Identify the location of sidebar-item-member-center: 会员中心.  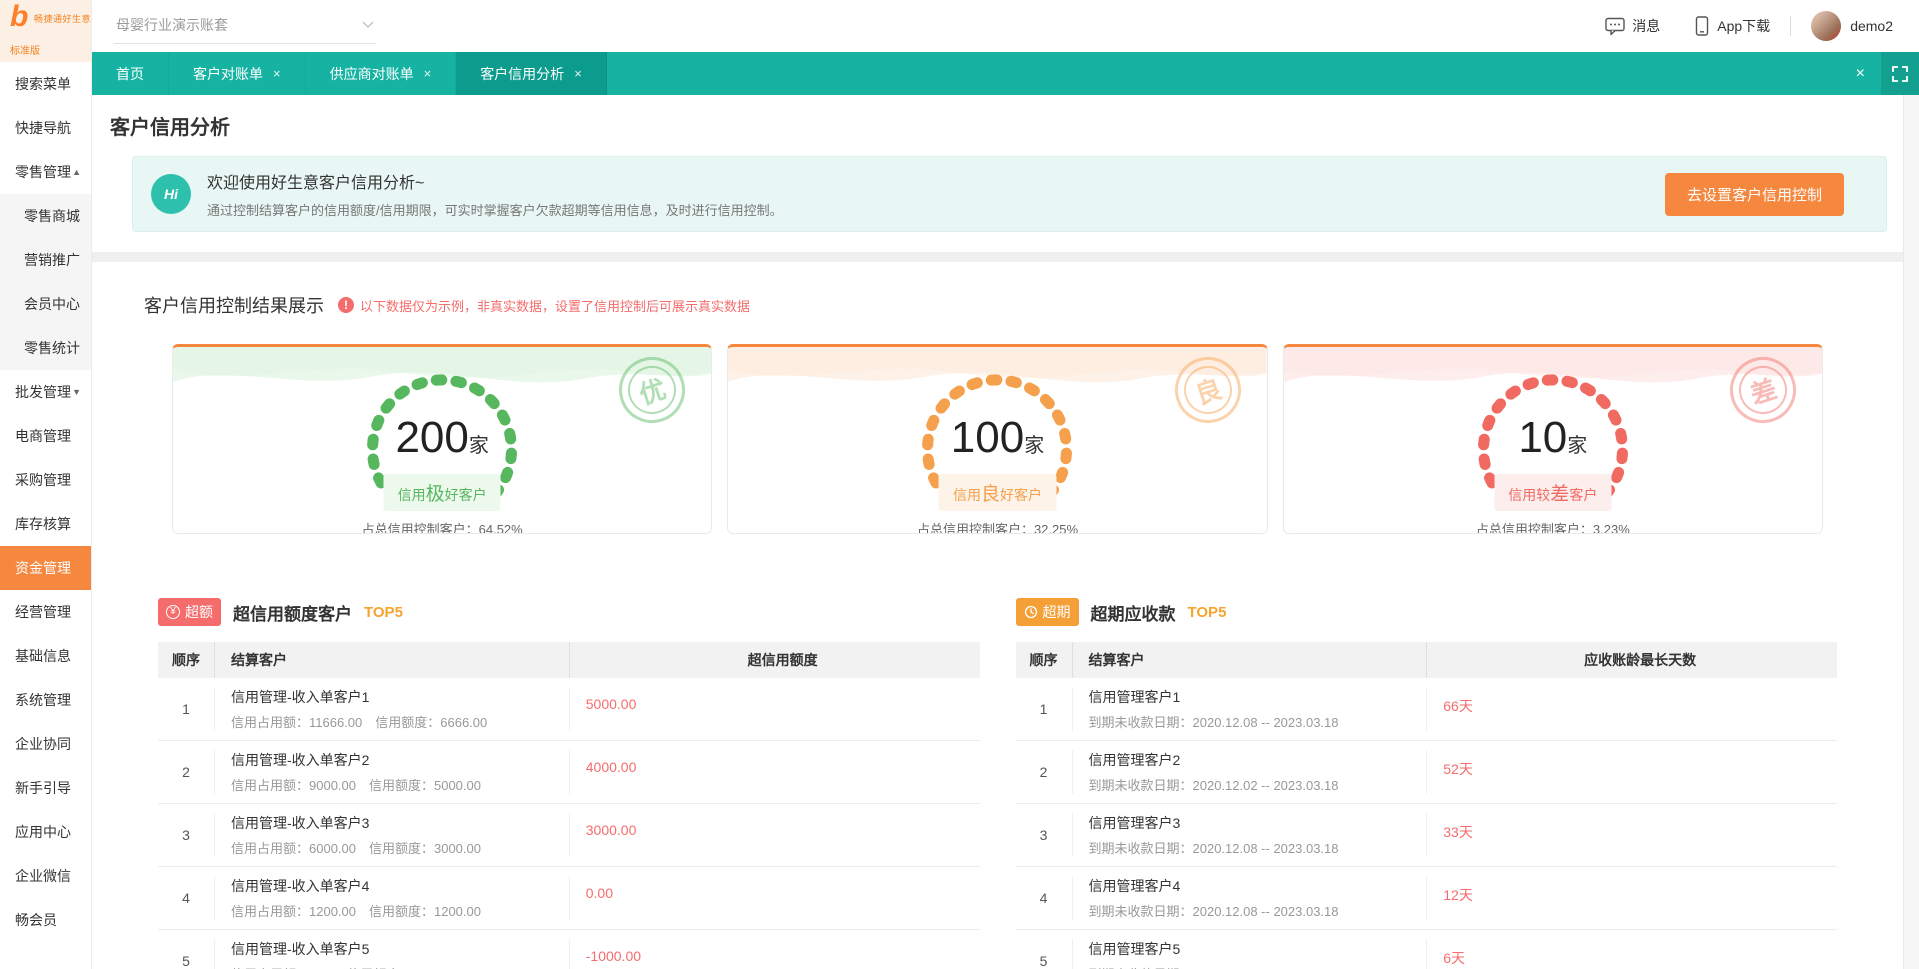
(45, 304).